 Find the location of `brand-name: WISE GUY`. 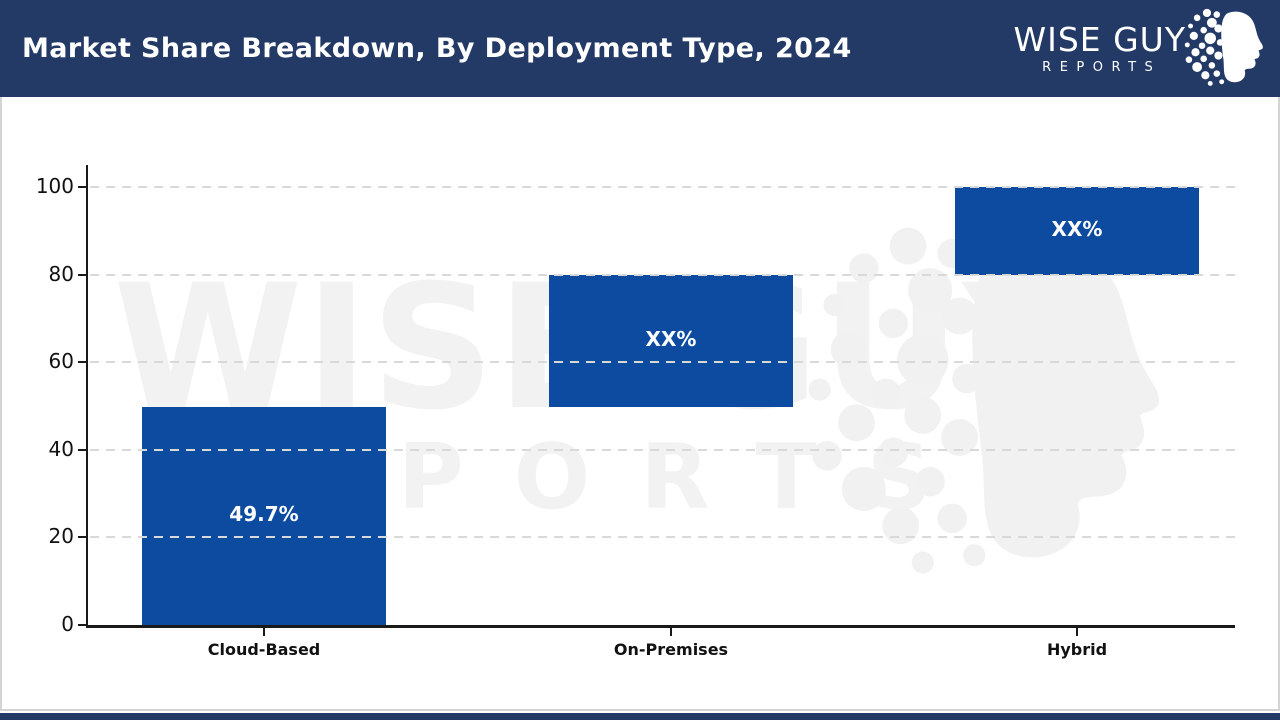

brand-name: WISE GUY is located at coordinates (1099, 39).